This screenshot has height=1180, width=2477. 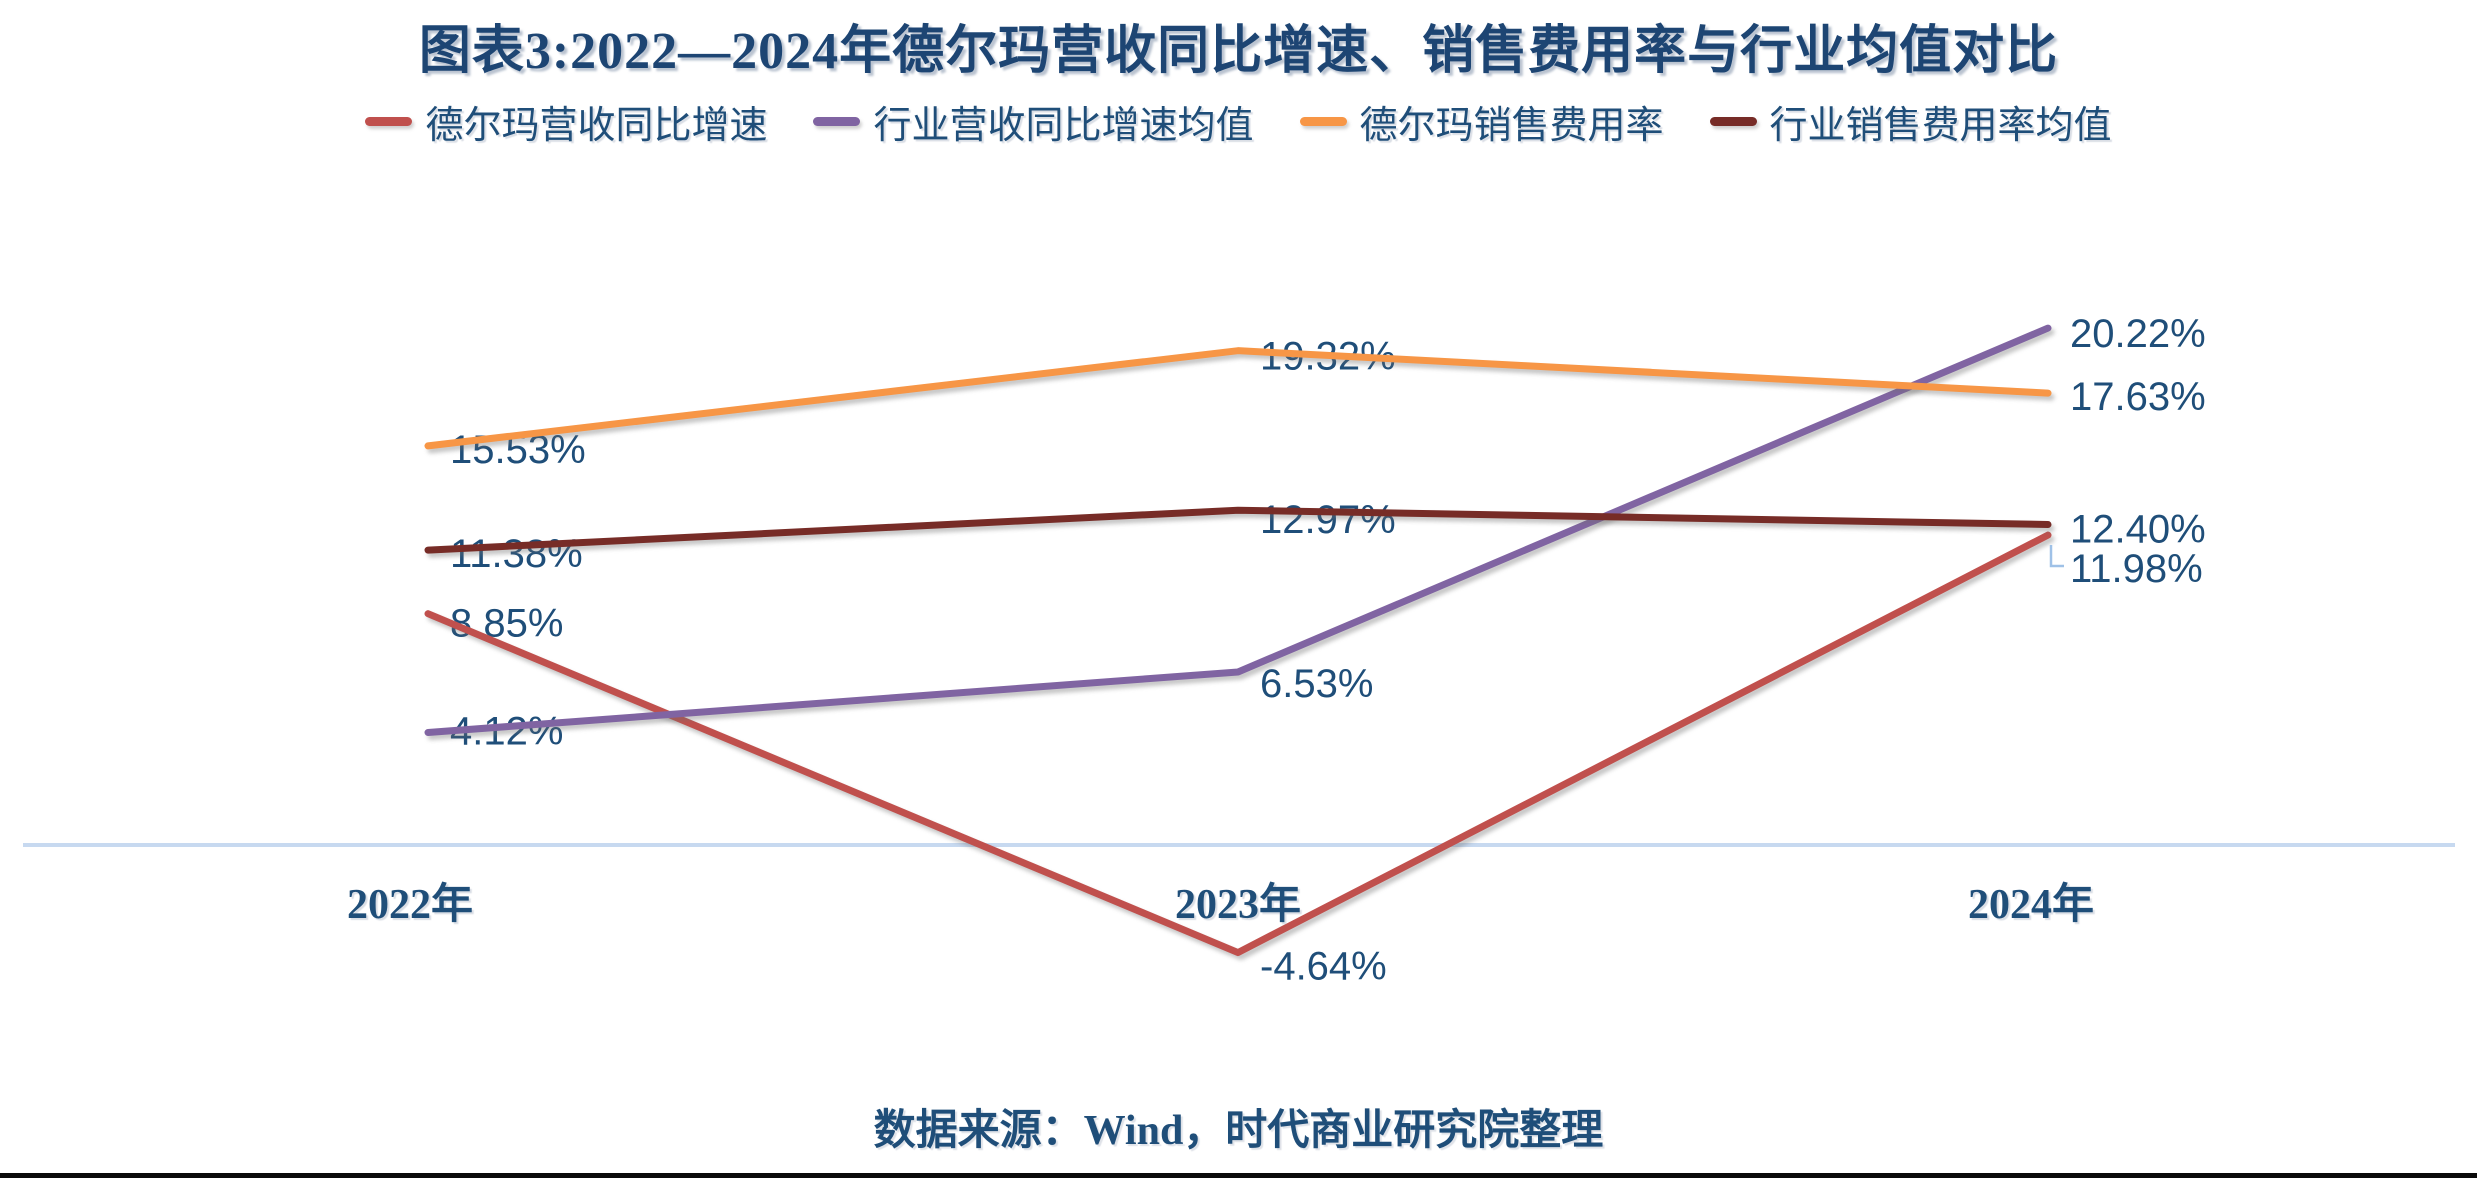 What do you see at coordinates (506, 624) in the screenshot?
I see `data-label: 8.85%` at bounding box center [506, 624].